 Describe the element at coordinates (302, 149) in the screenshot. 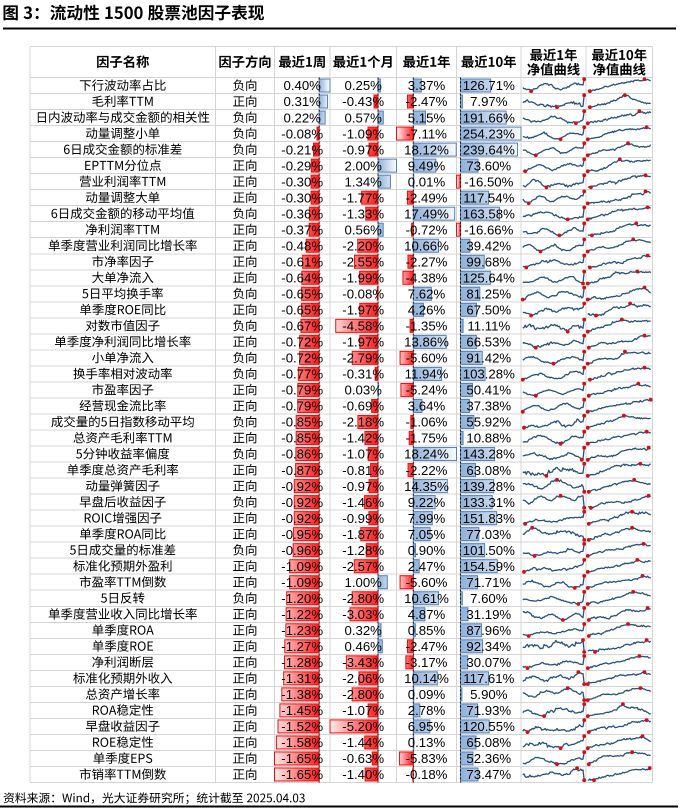

I see `svg-text: -0.21%` at that location.